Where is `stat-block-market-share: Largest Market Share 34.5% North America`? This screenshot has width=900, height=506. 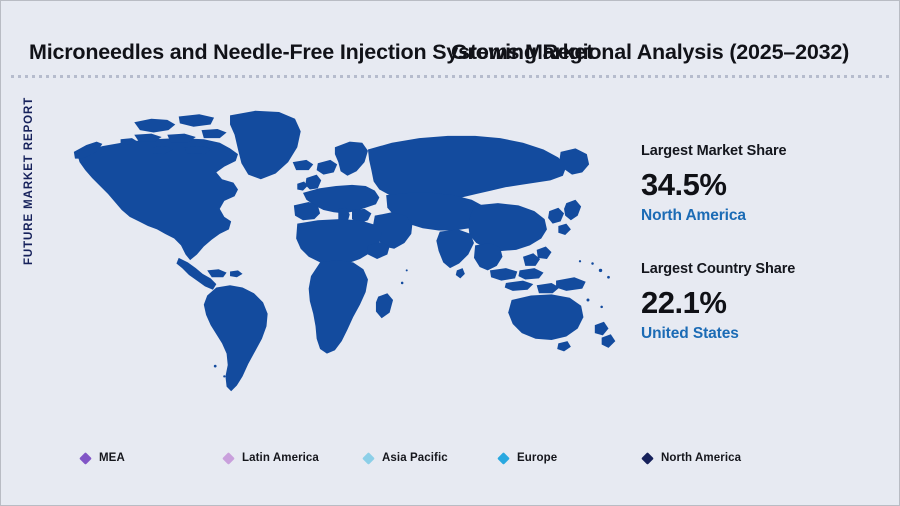 stat-block-market-share: Largest Market Share 34.5% North America is located at coordinates (766, 184).